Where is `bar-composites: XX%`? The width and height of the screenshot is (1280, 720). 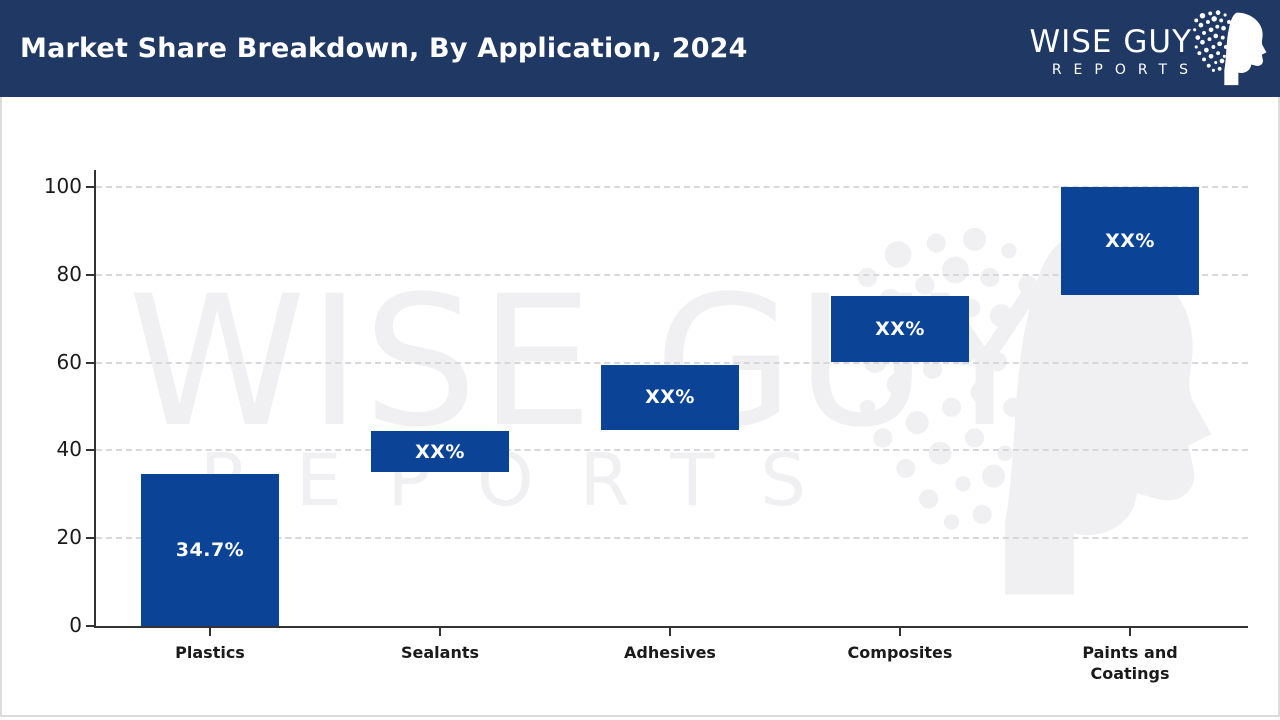
bar-composites: XX% is located at coordinates (900, 329).